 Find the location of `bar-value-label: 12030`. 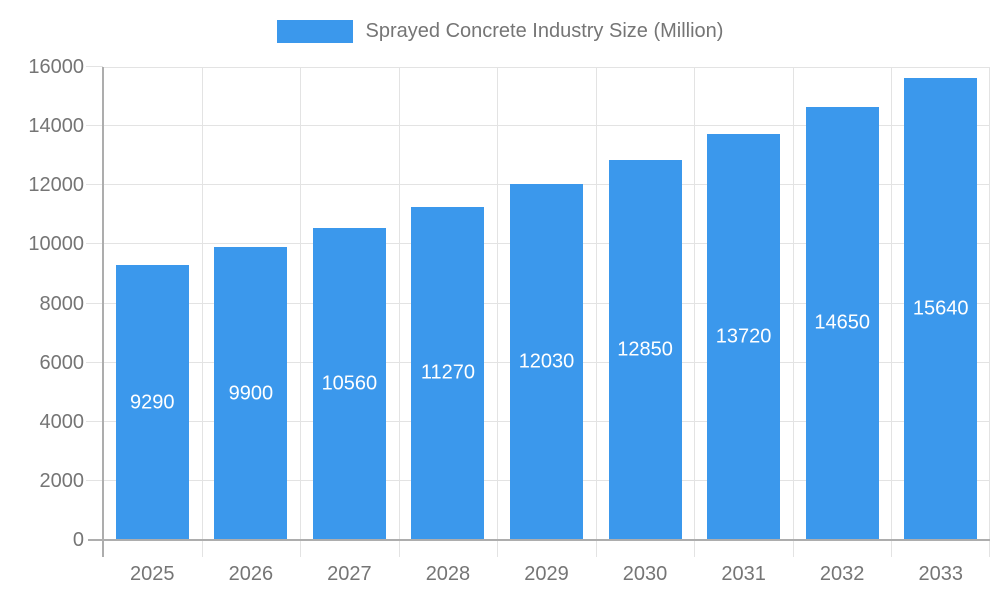

bar-value-label: 12030 is located at coordinates (546, 361).